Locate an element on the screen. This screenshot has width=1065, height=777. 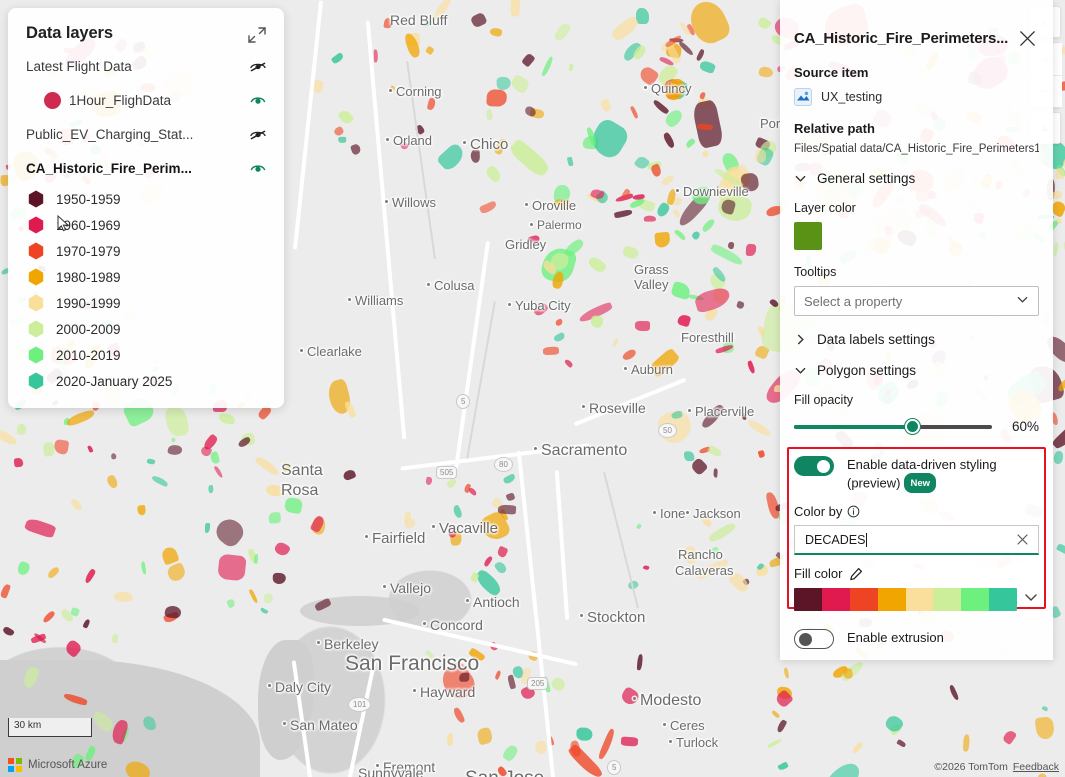
chevron-down-icon is located at coordinates (1031, 599).